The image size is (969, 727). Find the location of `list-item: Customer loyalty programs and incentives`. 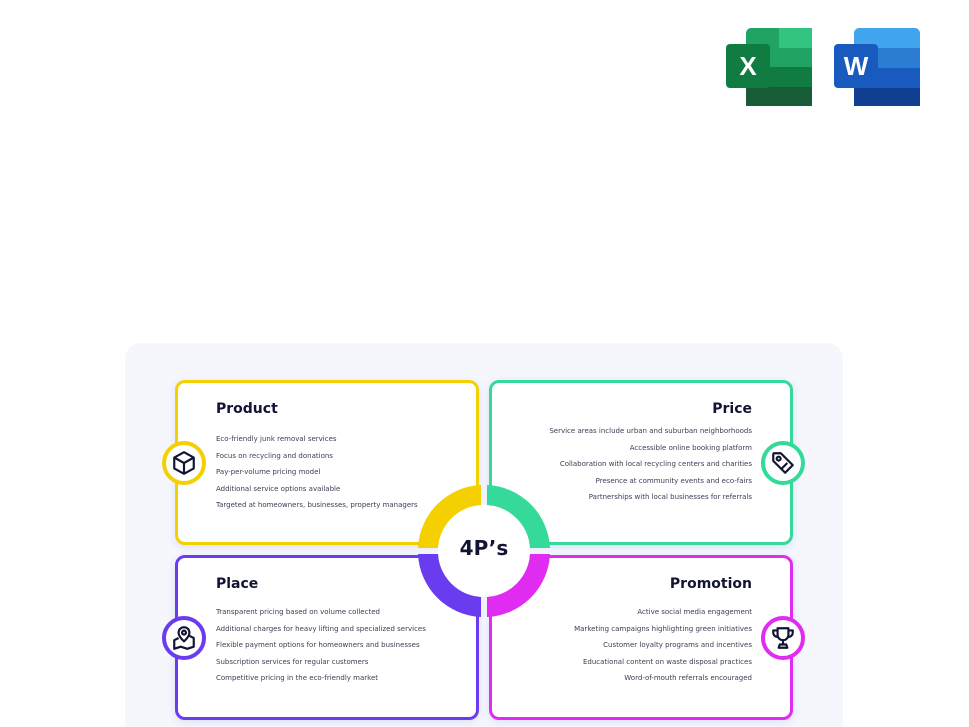

list-item: Customer loyalty programs and incentives is located at coordinates (677, 645).